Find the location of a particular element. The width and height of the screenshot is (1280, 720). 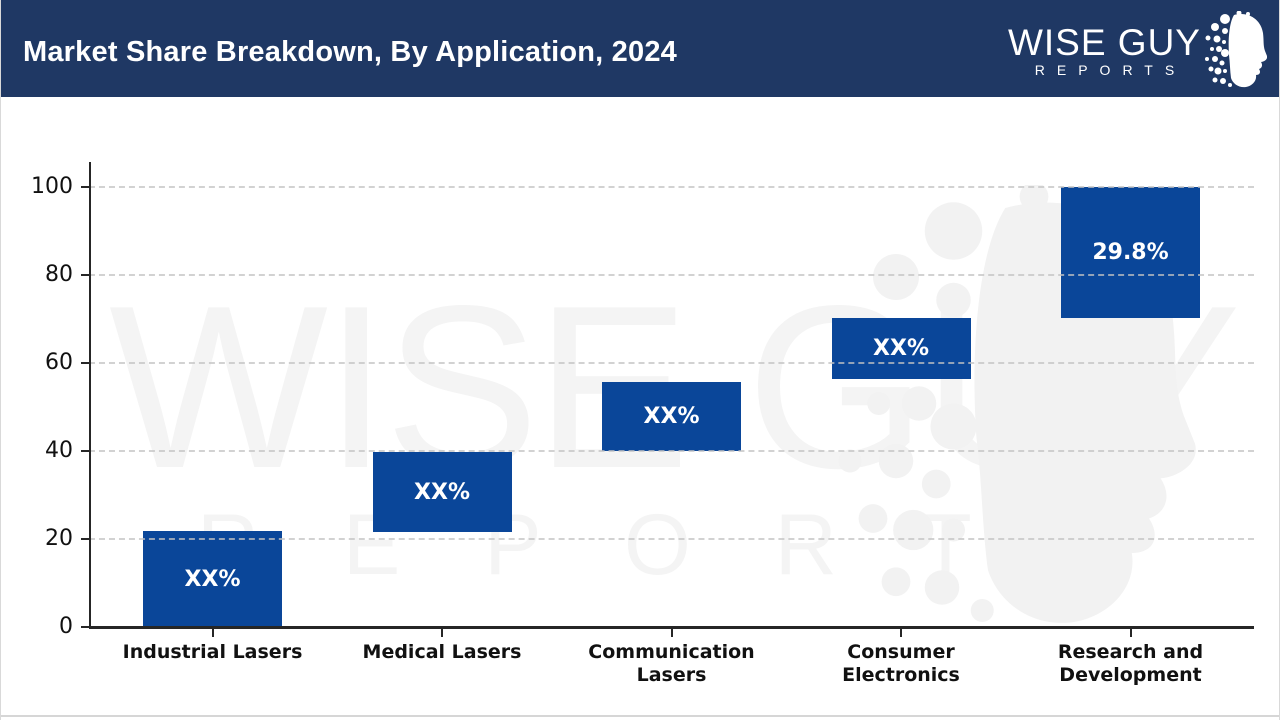

y-tick-label: 0 is located at coordinates (66, 626).